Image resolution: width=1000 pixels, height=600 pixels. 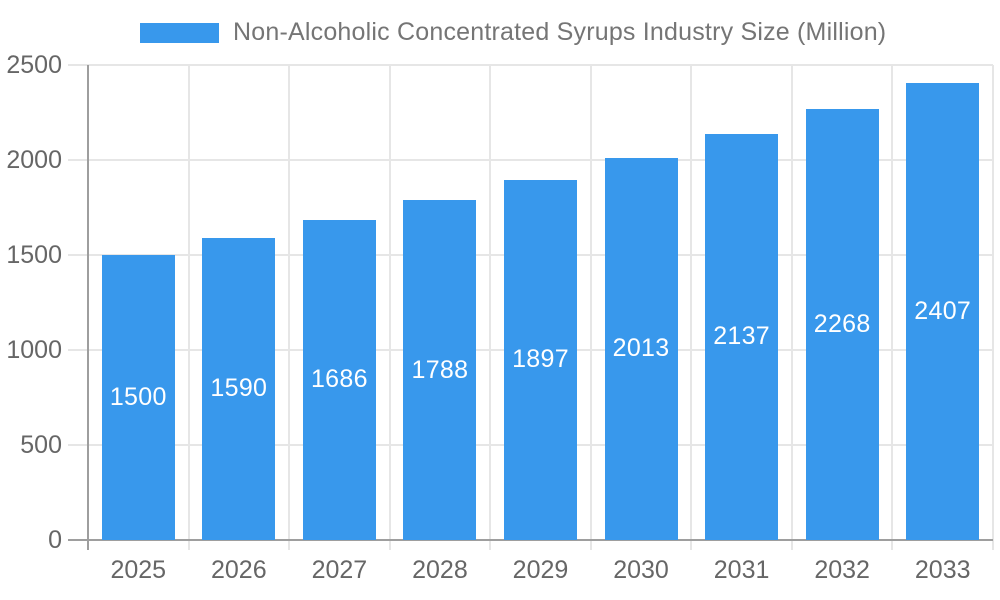 What do you see at coordinates (942, 570) in the screenshot?
I see `x-axis-label: 2033` at bounding box center [942, 570].